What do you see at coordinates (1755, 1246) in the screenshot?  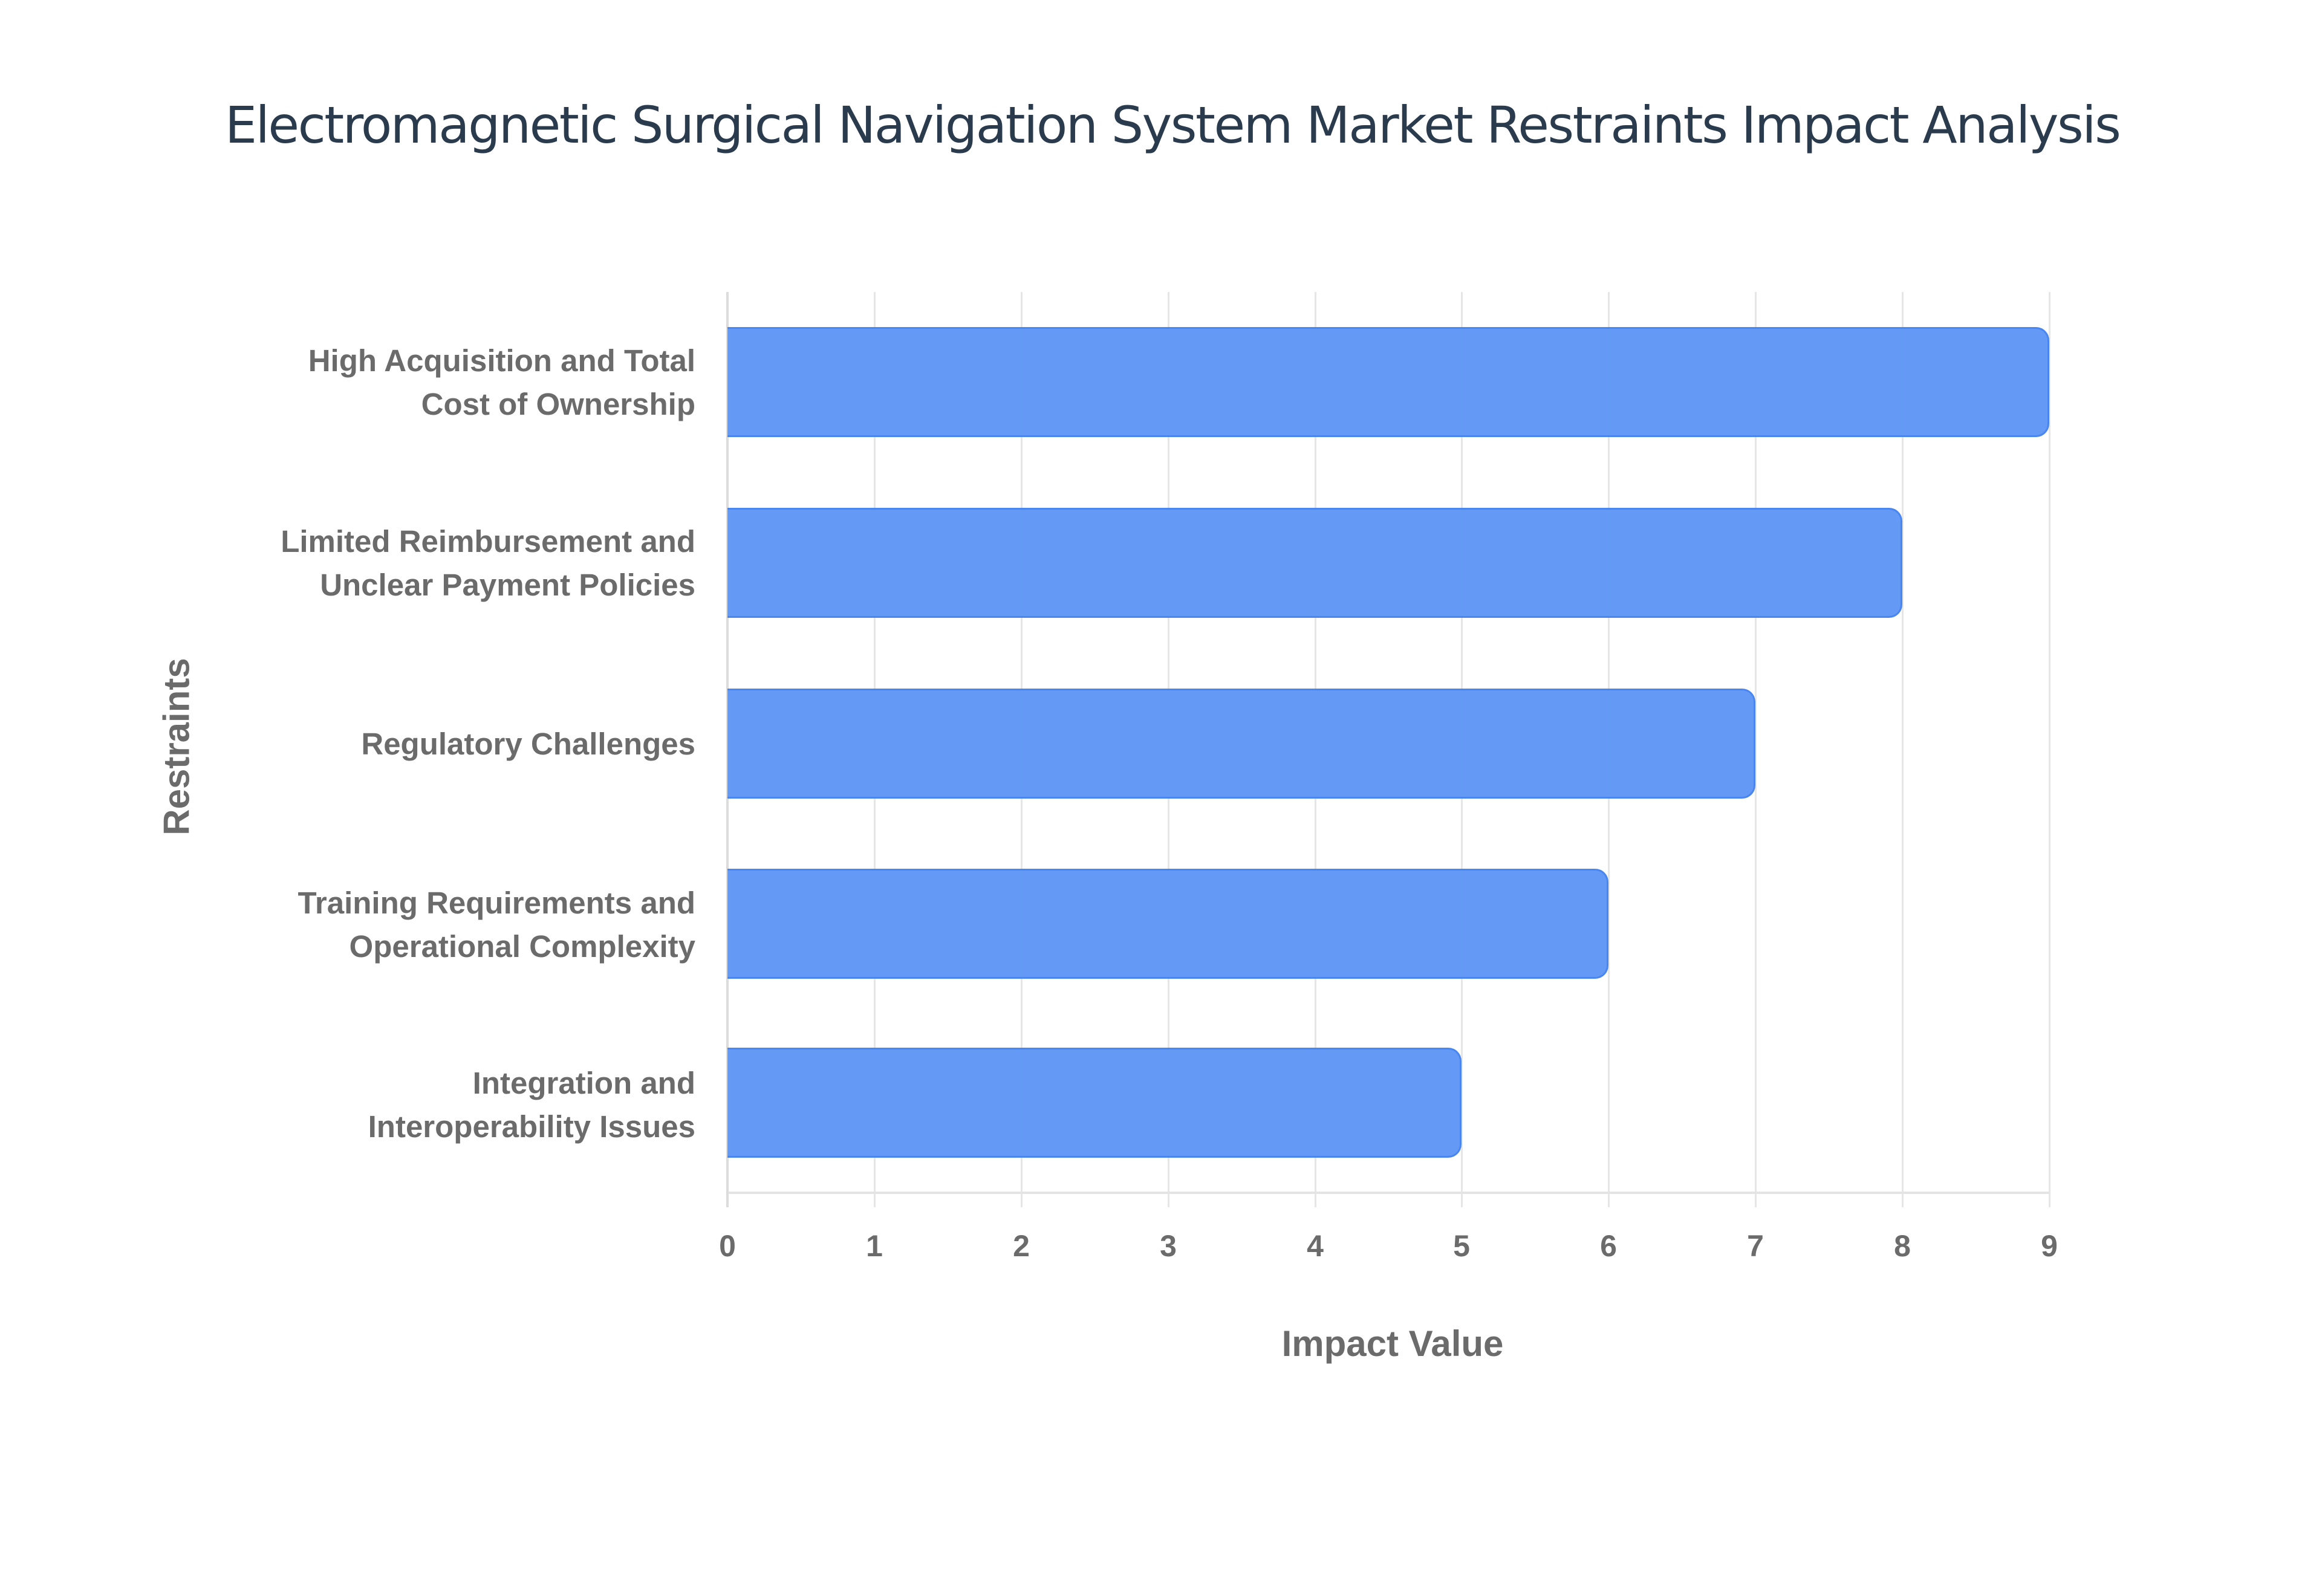 I see `x-tick-7: 7` at bounding box center [1755, 1246].